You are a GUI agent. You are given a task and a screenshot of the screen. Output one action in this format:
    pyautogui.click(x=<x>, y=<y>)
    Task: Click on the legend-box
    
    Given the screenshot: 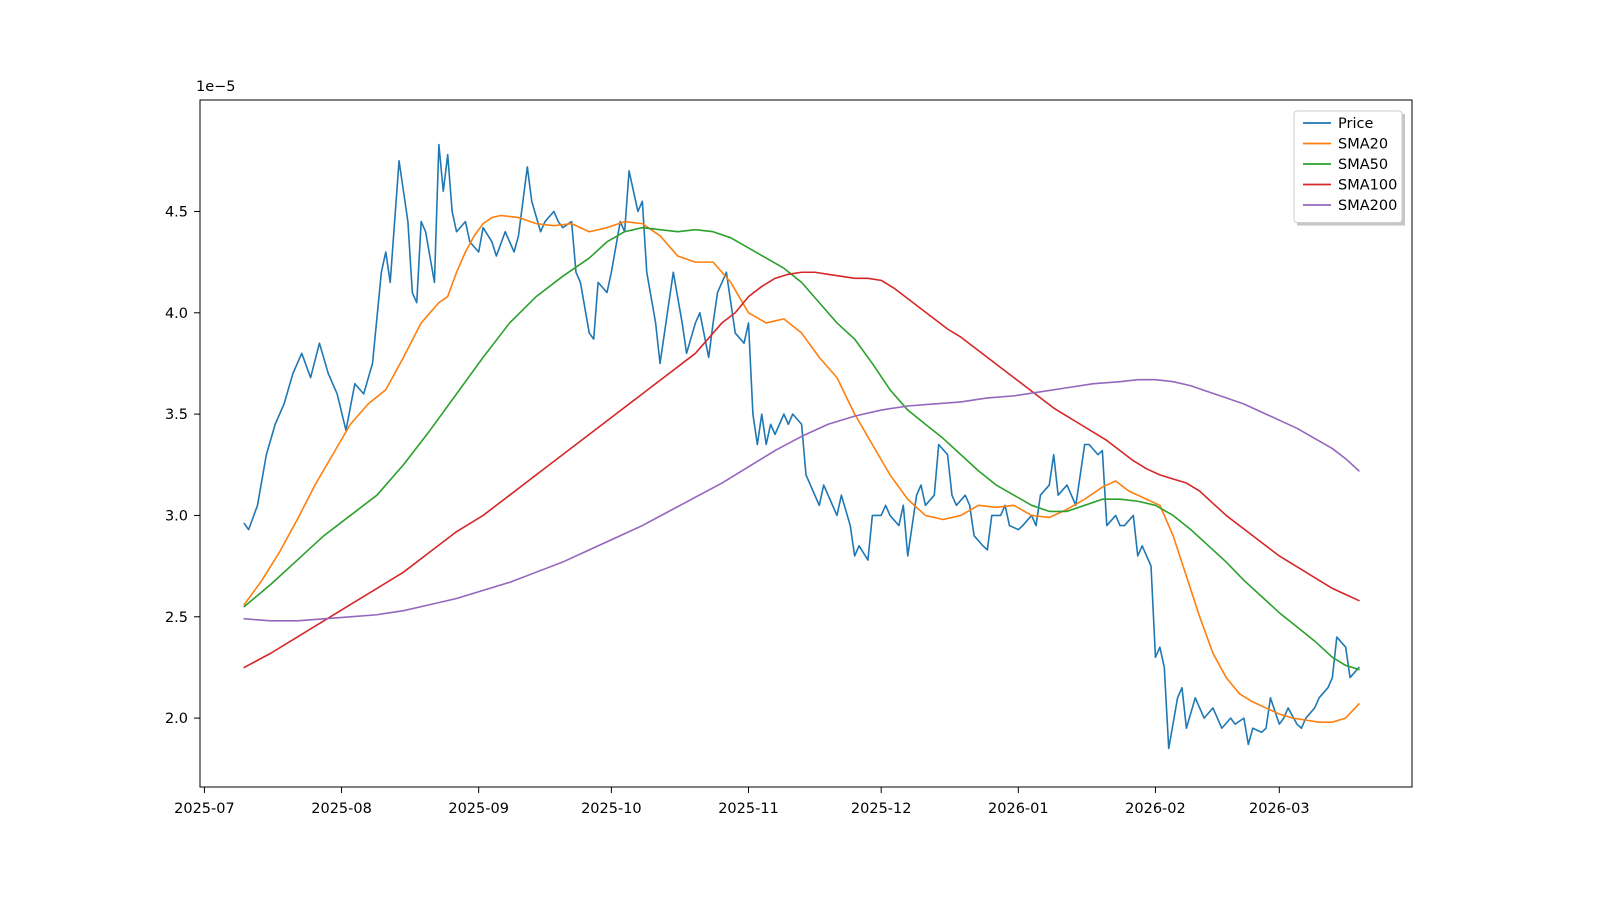 What is the action you would take?
    pyautogui.click(x=1348, y=166)
    